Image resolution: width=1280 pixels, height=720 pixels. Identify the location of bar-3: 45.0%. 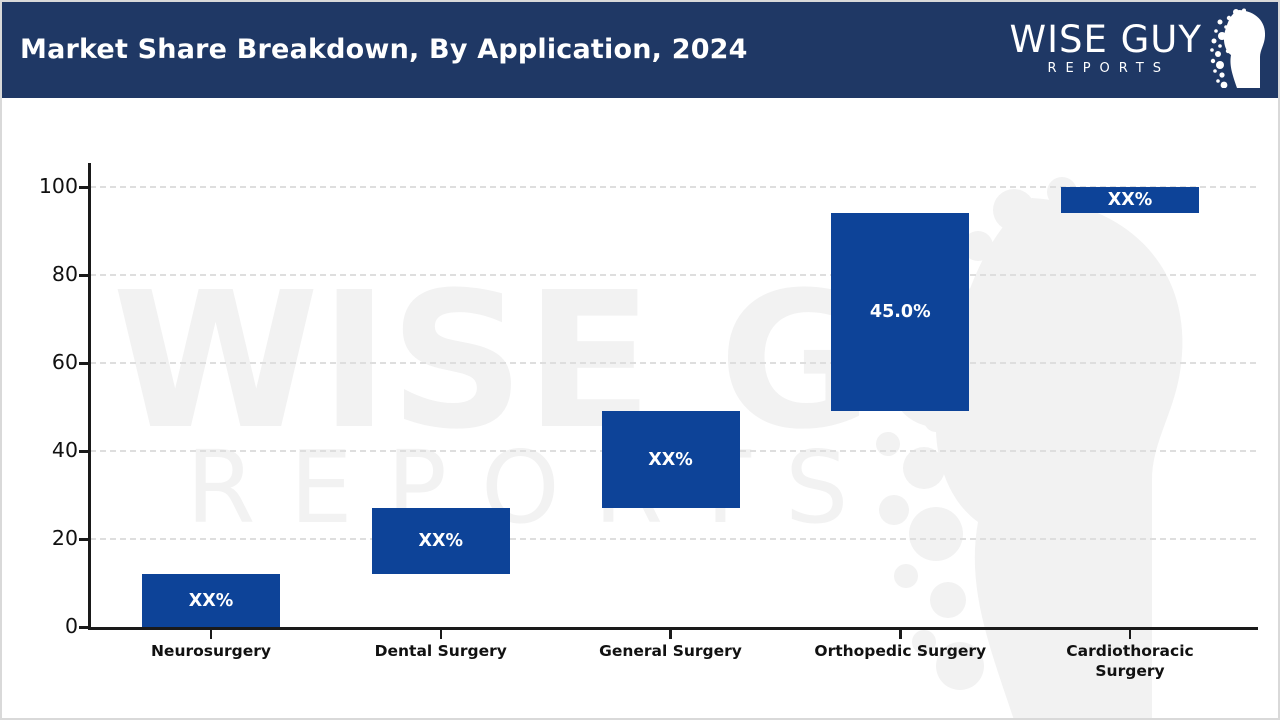
(900, 312).